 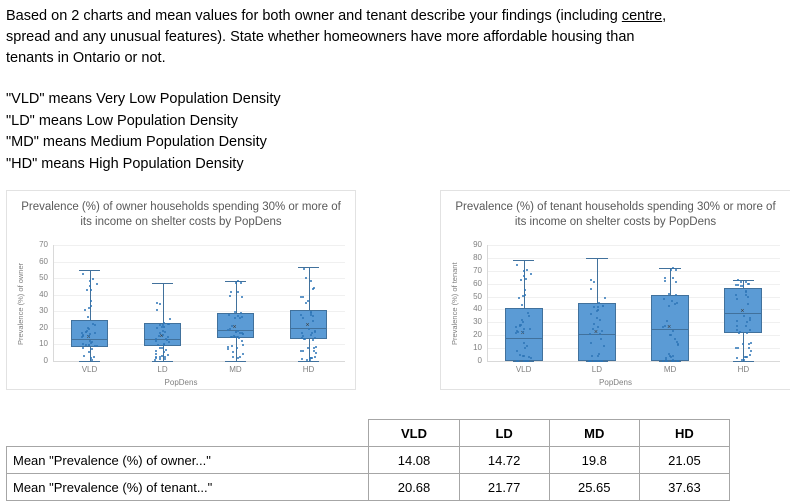 What do you see at coordinates (504, 433) in the screenshot?
I see `table-header-ld: LD` at bounding box center [504, 433].